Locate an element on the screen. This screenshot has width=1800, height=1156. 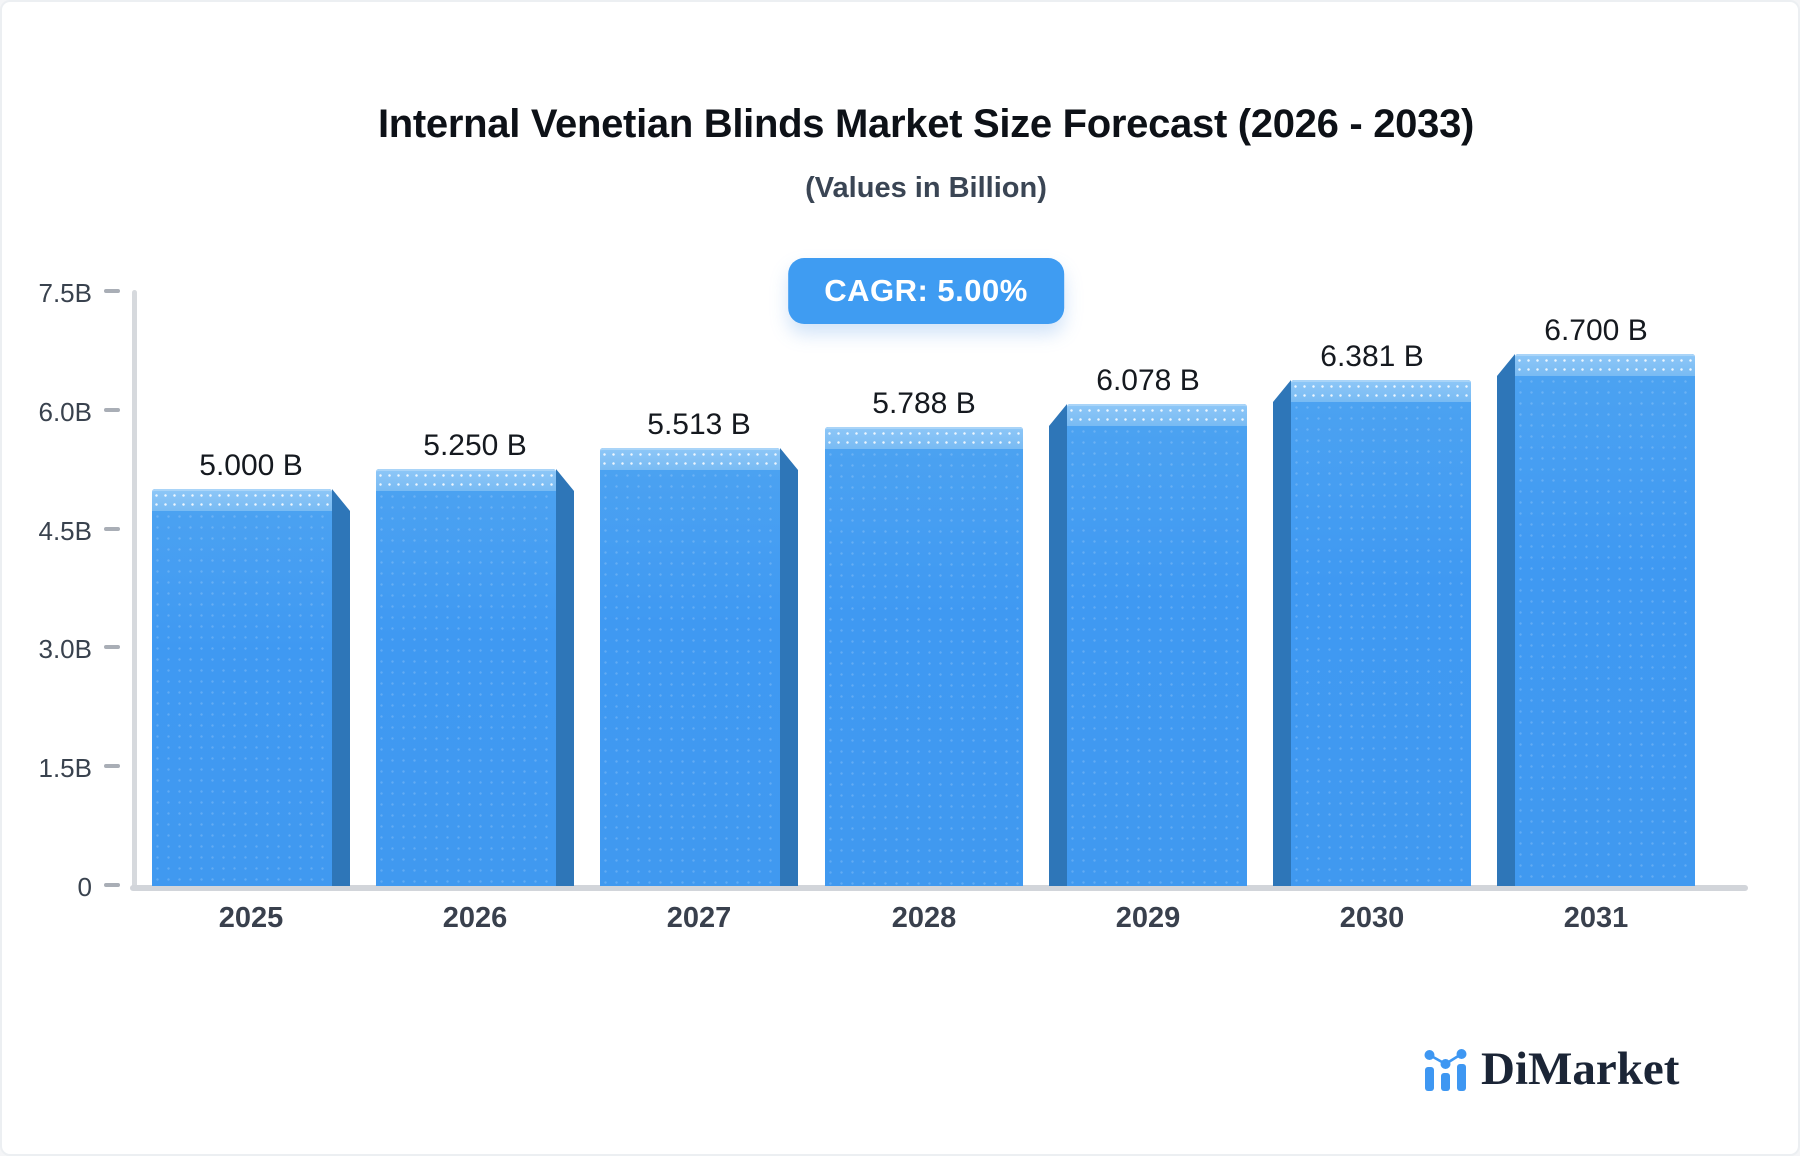
bar-value-label: 5.788 B is located at coordinates (924, 403).